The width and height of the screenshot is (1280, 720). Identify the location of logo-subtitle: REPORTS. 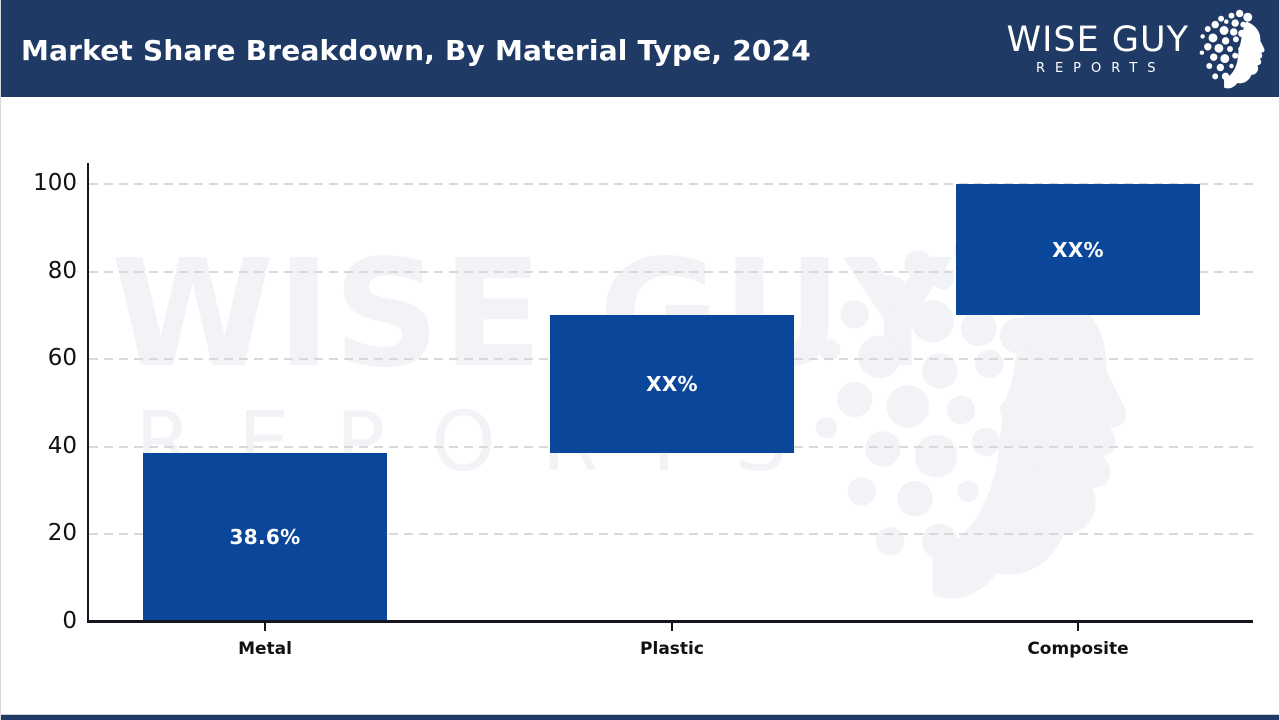
(1100, 68).